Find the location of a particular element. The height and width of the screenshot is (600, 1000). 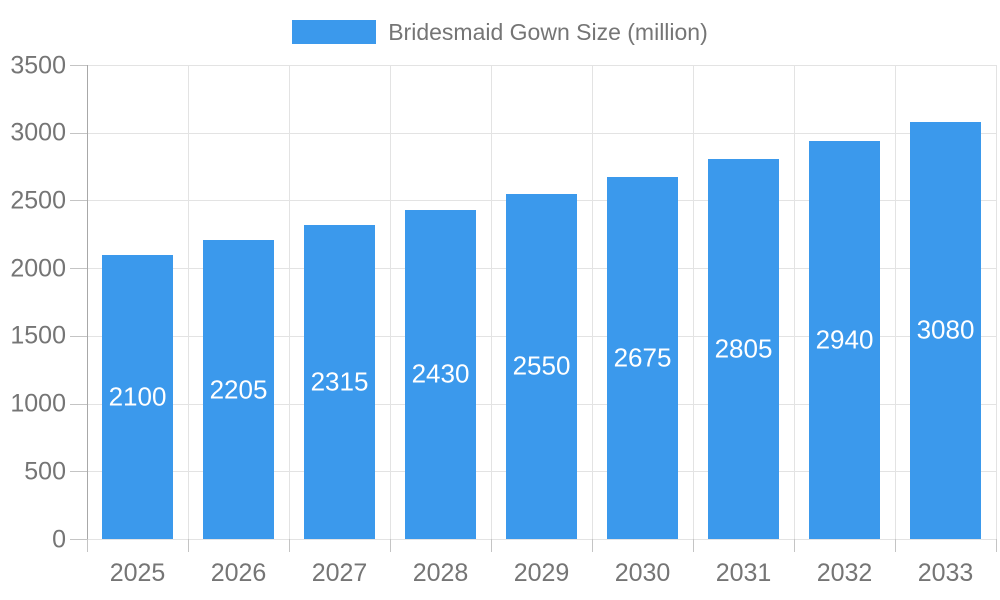

bar-value-label: 2805 is located at coordinates (743, 348).